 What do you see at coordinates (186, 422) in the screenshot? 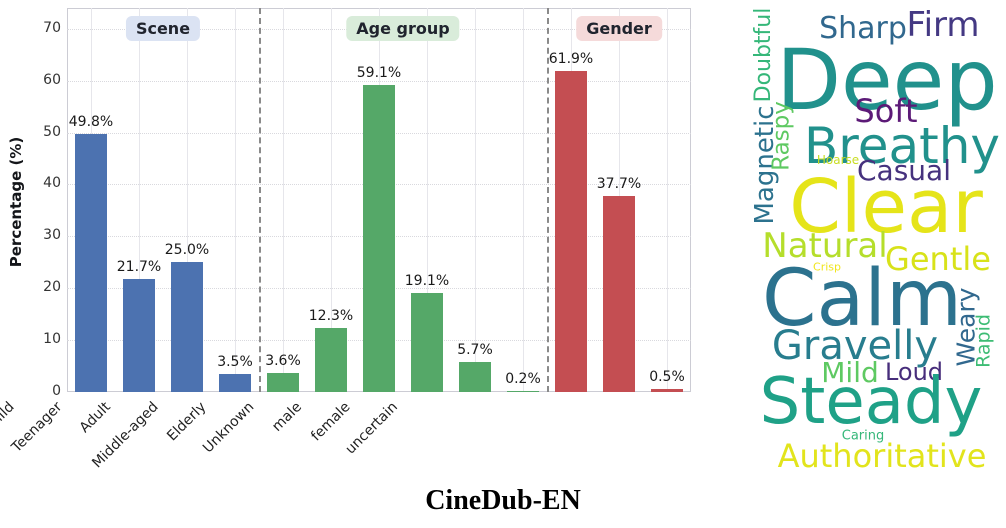
I see `x-tick-label: Elderly` at bounding box center [186, 422].